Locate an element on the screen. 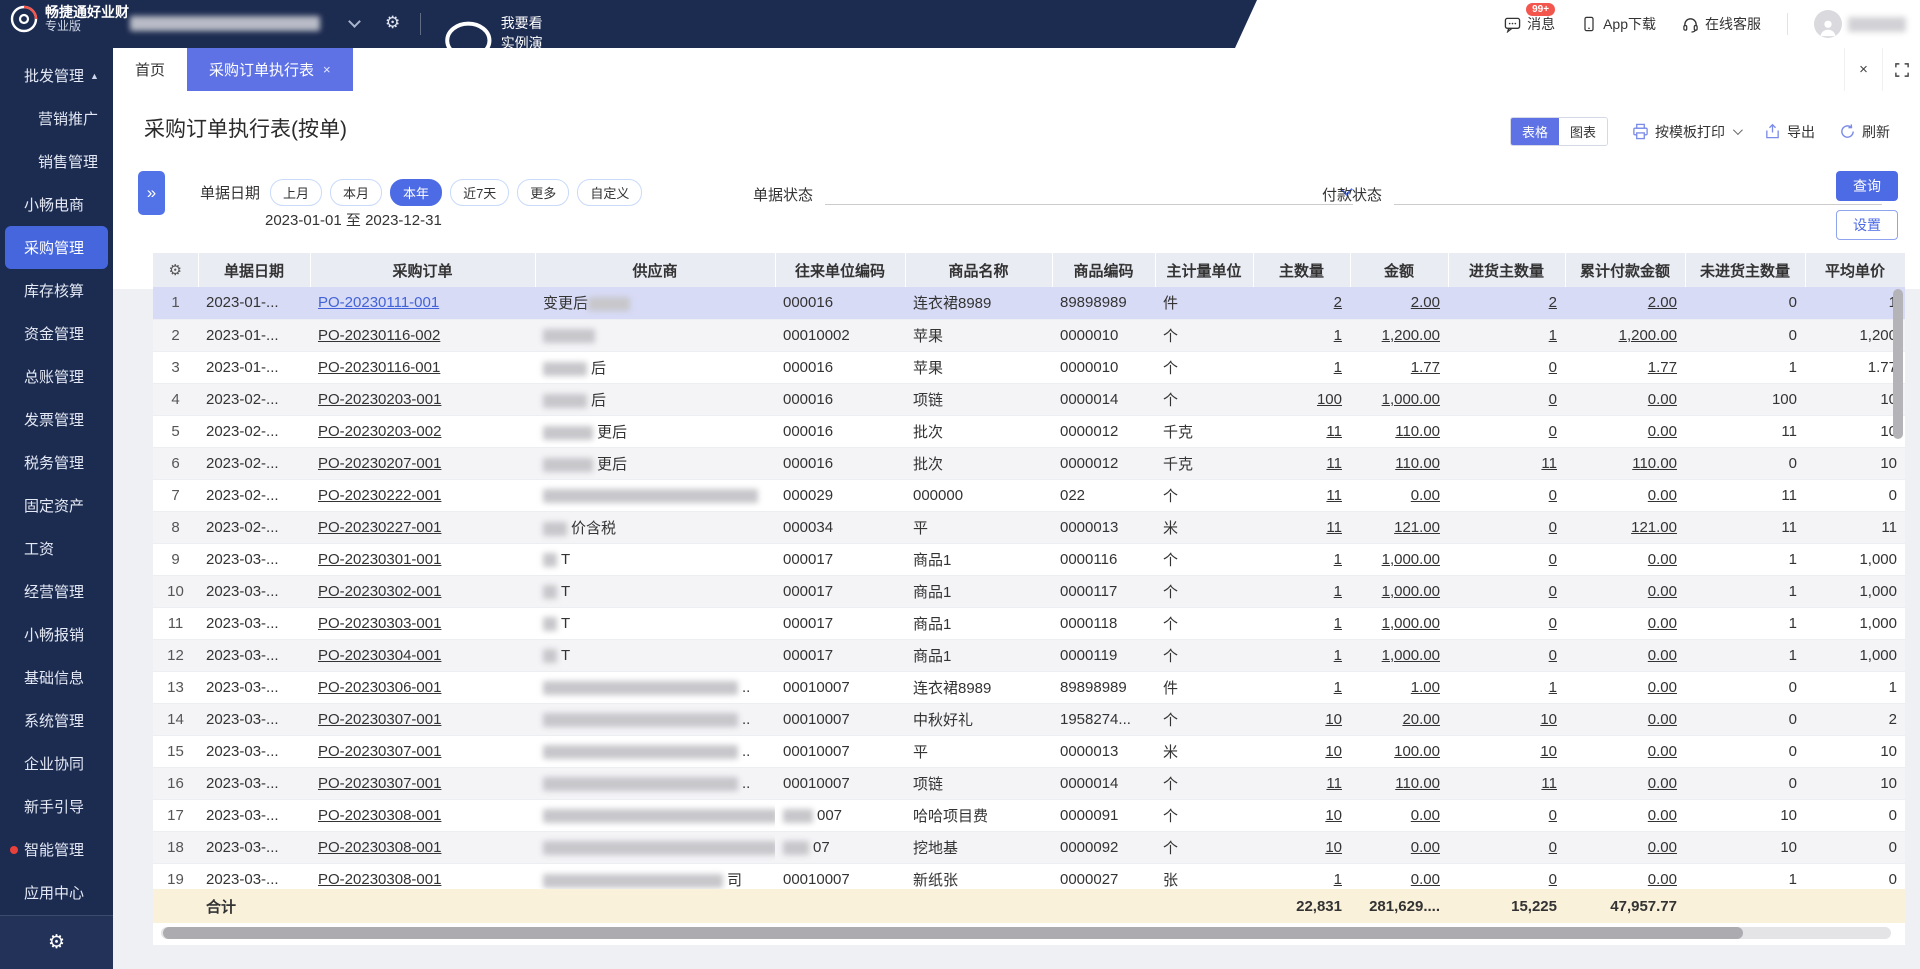 The width and height of the screenshot is (1920, 969). tab-首页: 首页 is located at coordinates (150, 69).